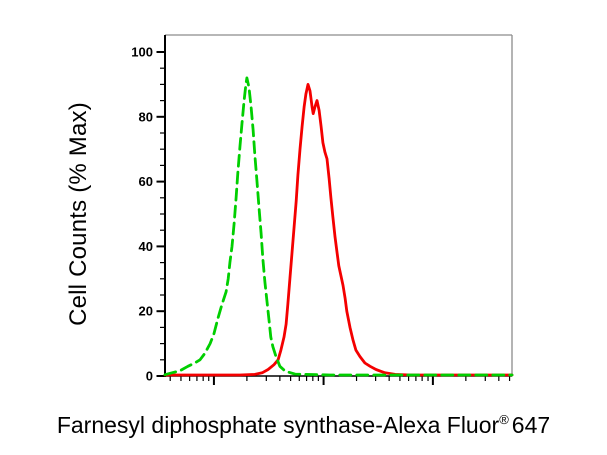  What do you see at coordinates (142, 52) in the screenshot?
I see `y-tick-label: 100` at bounding box center [142, 52].